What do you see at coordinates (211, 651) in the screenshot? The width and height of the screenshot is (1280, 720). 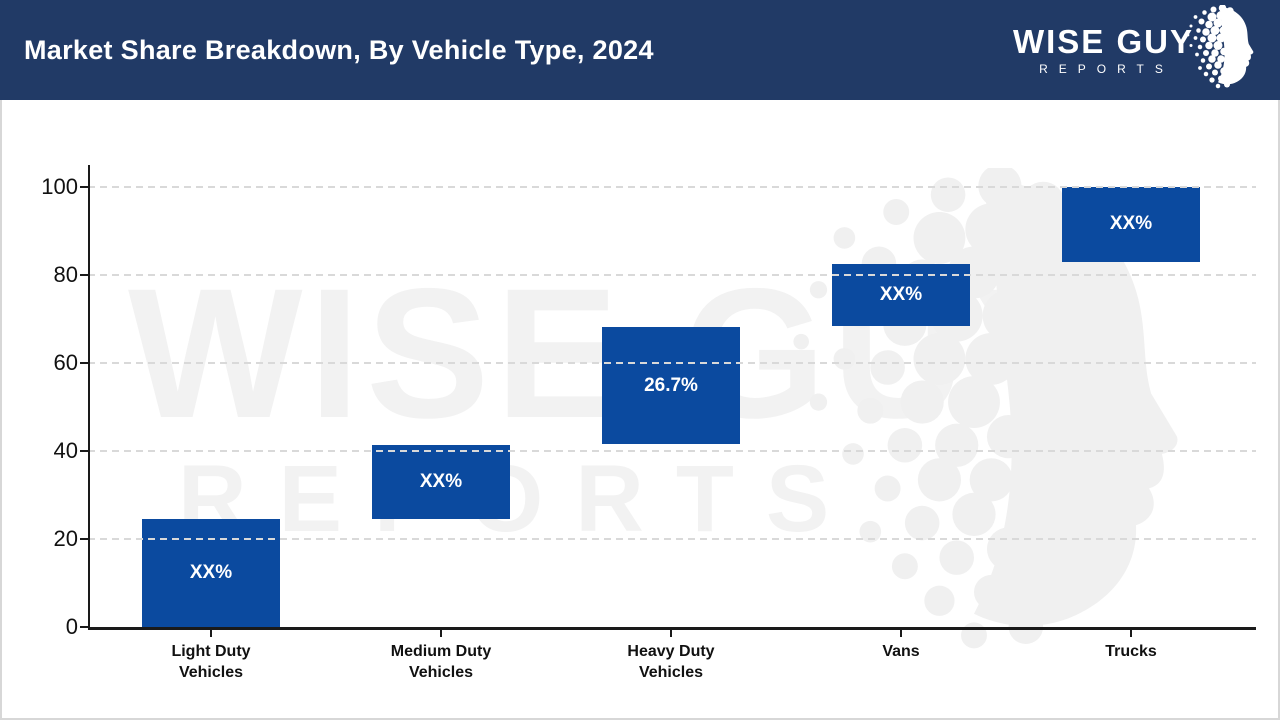 I see `x-axis-category-line: Light Duty` at bounding box center [211, 651].